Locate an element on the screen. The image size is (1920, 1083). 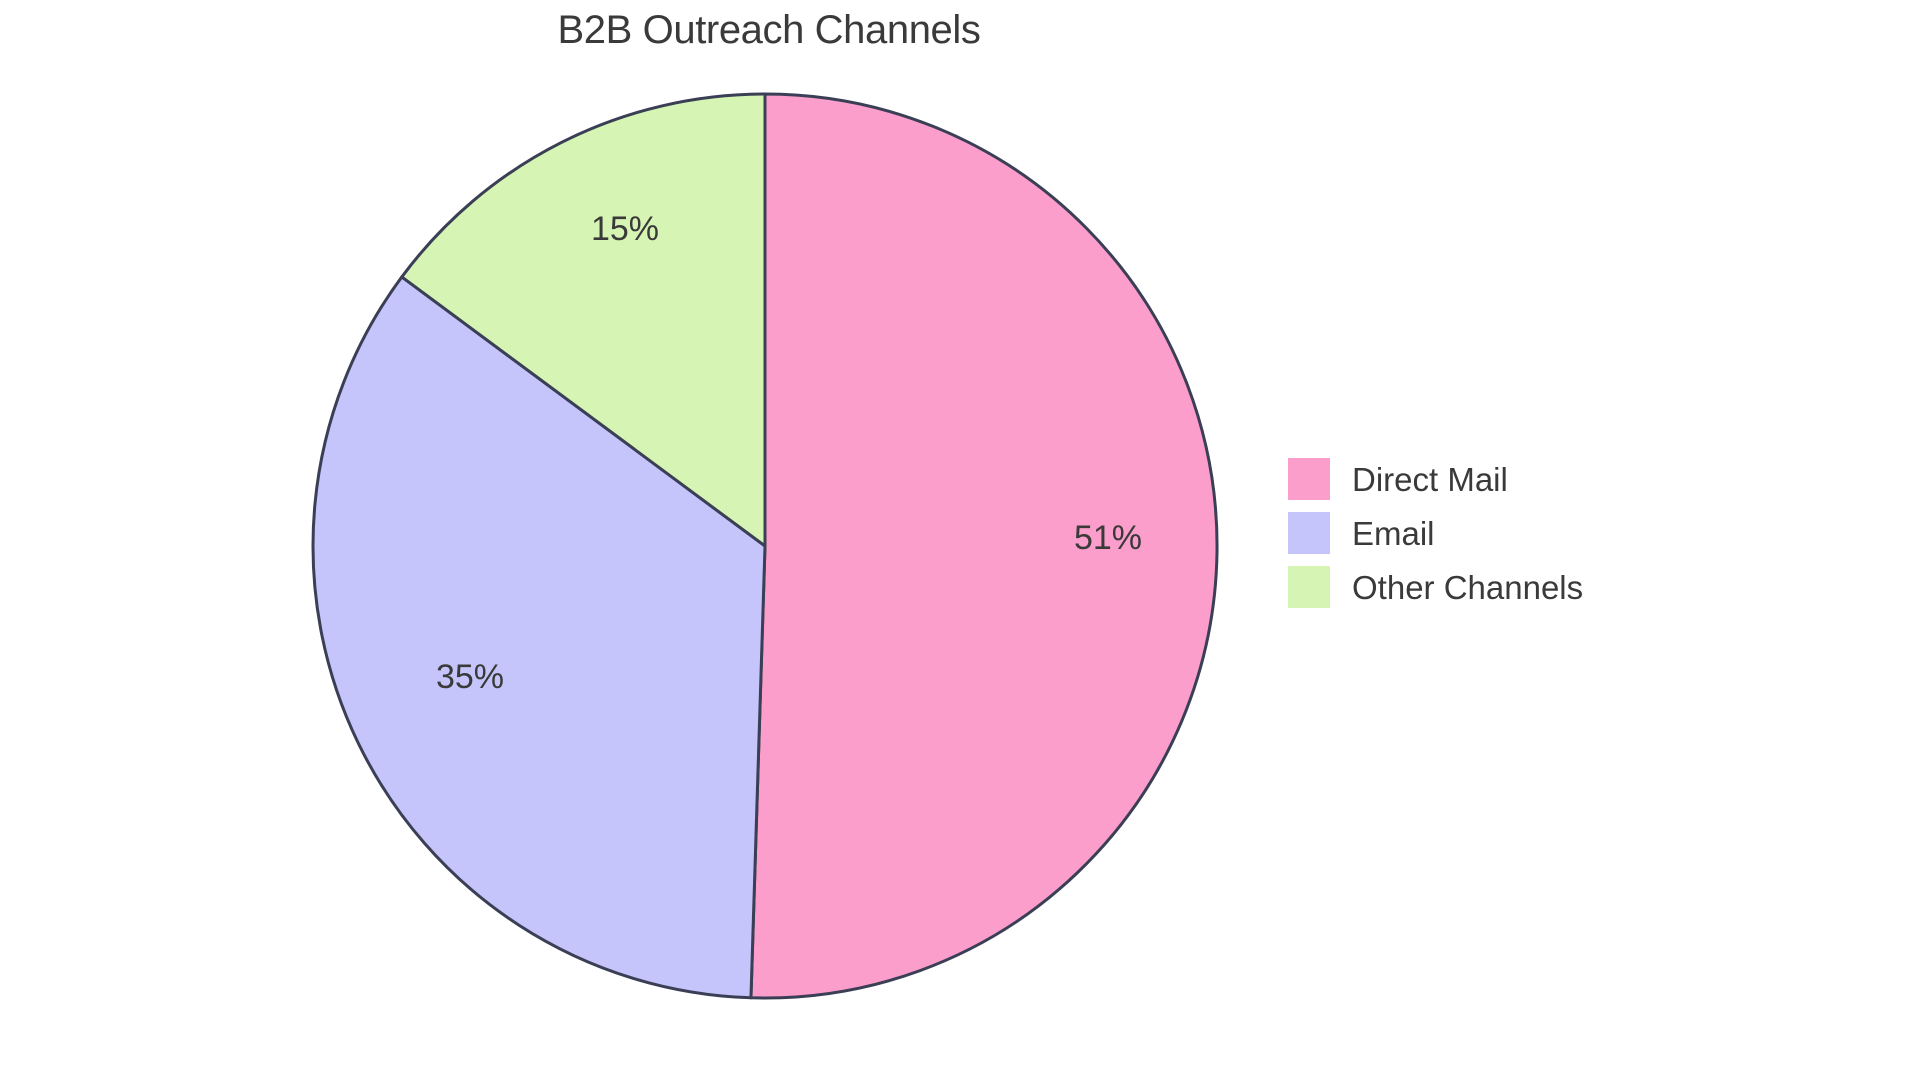
legend-item-label: Other Channels is located at coordinates (1468, 587).